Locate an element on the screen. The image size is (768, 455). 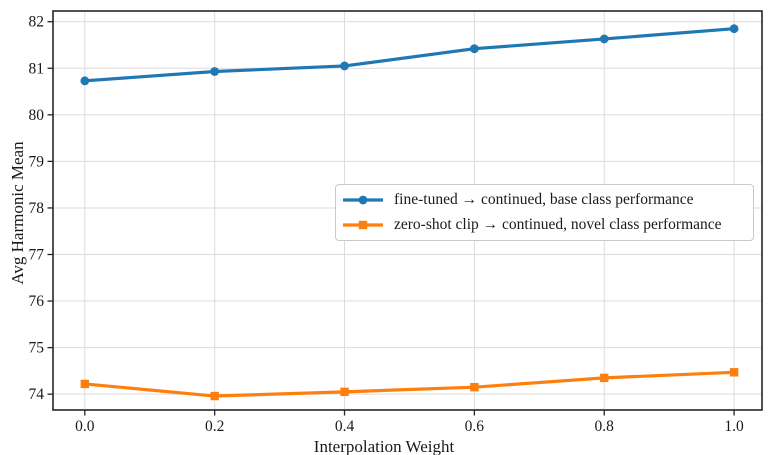
y-tick-label: 79 is located at coordinates (37, 161).